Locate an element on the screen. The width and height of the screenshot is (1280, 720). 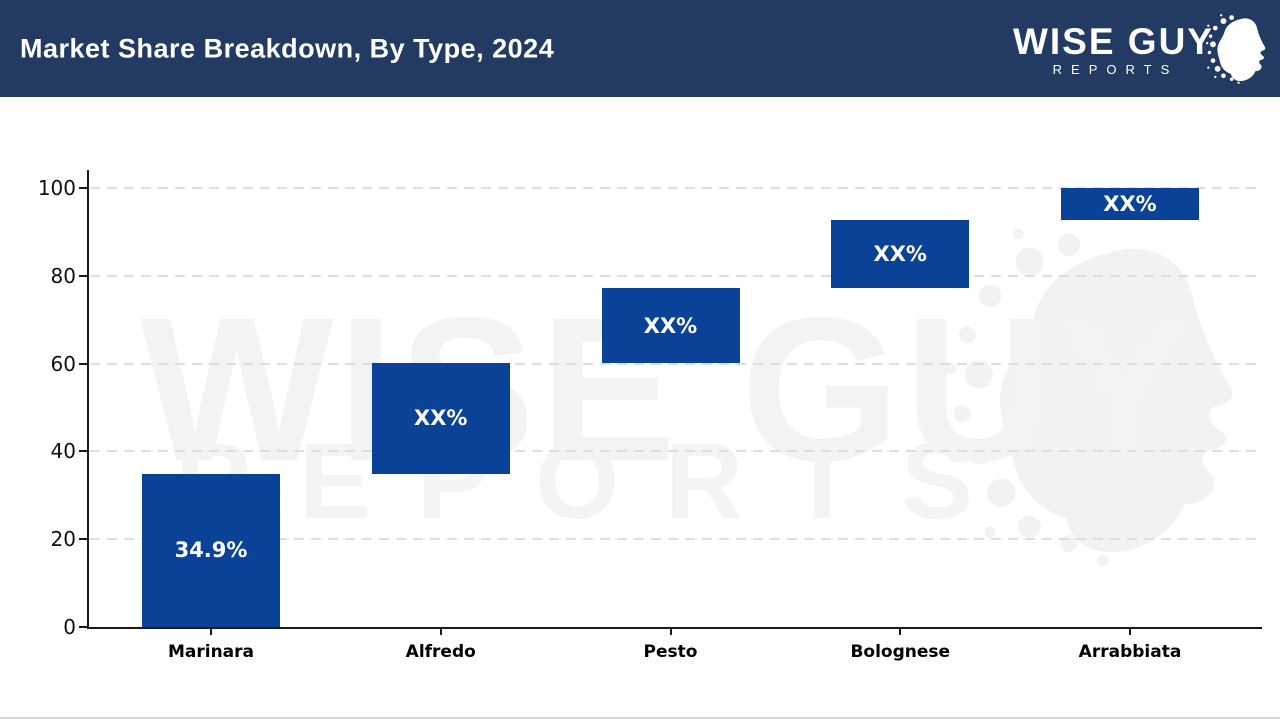
y-tick-label: 0 is located at coordinates (69, 627).